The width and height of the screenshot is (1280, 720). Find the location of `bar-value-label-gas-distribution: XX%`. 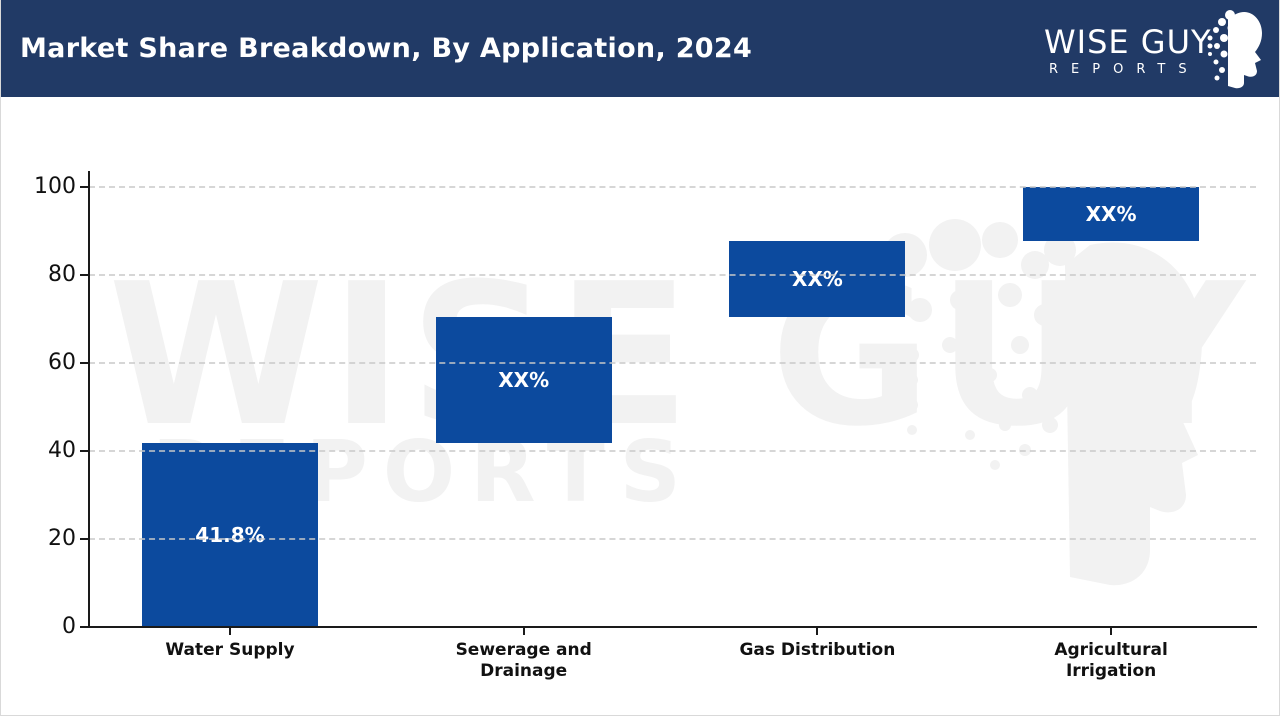

bar-value-label-gas-distribution: XX% is located at coordinates (817, 278).